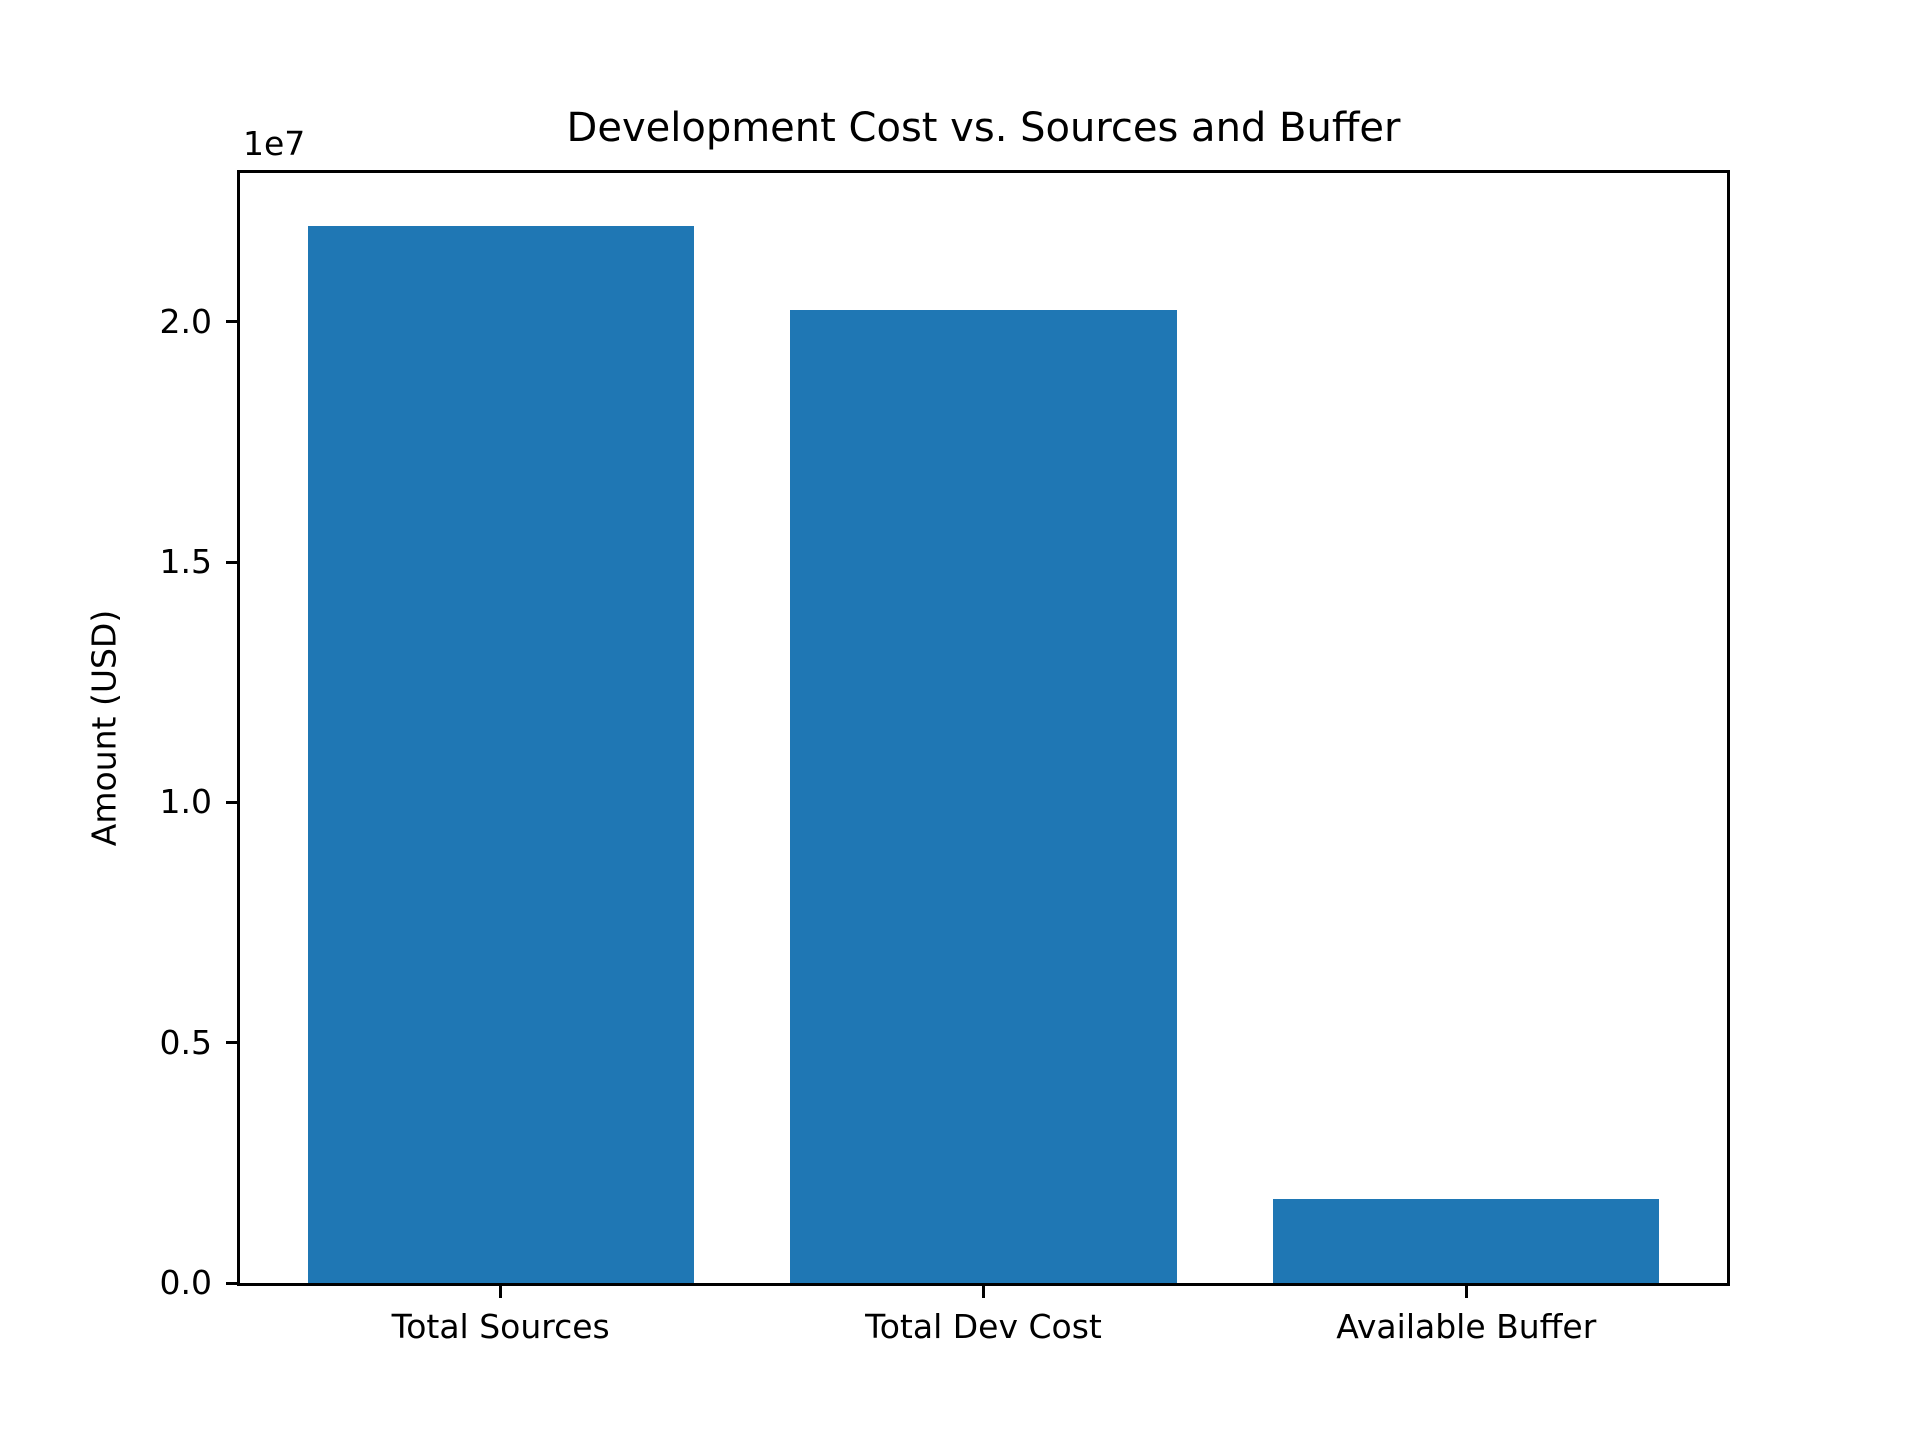  Describe the element at coordinates (983, 796) in the screenshot. I see `bar-total-dev-cost` at that location.